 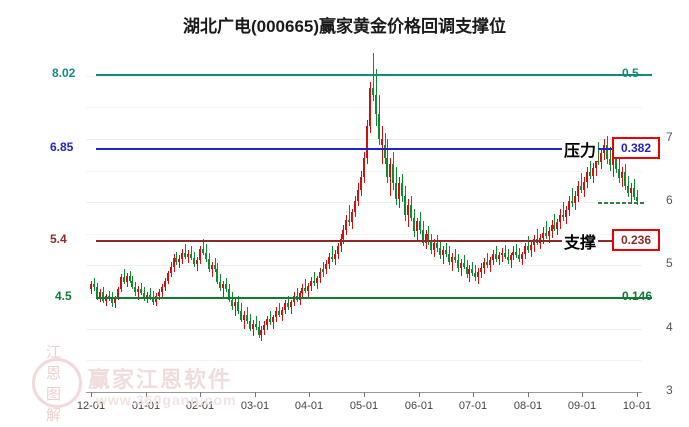 What do you see at coordinates (630, 73) in the screenshot?
I see `ratio-0.5-label: 0.5` at bounding box center [630, 73].